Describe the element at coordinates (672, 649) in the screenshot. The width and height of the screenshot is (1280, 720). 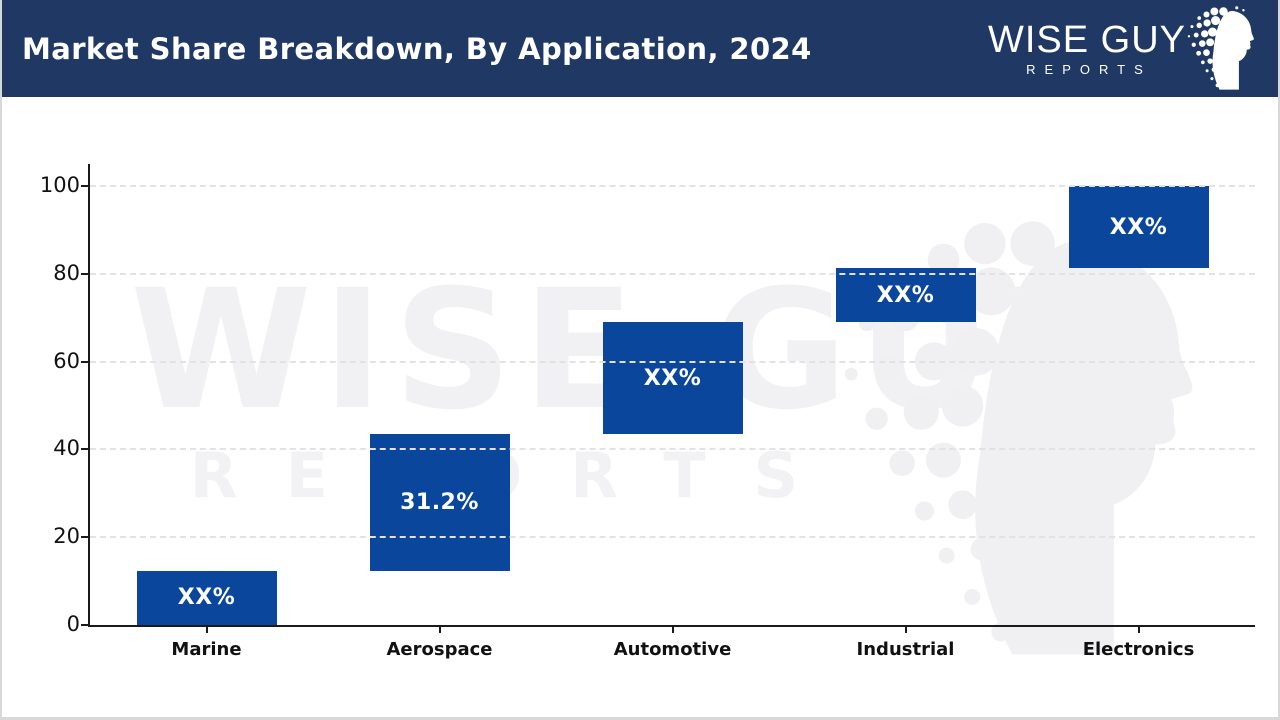
I see `category-label: Automotive` at that location.